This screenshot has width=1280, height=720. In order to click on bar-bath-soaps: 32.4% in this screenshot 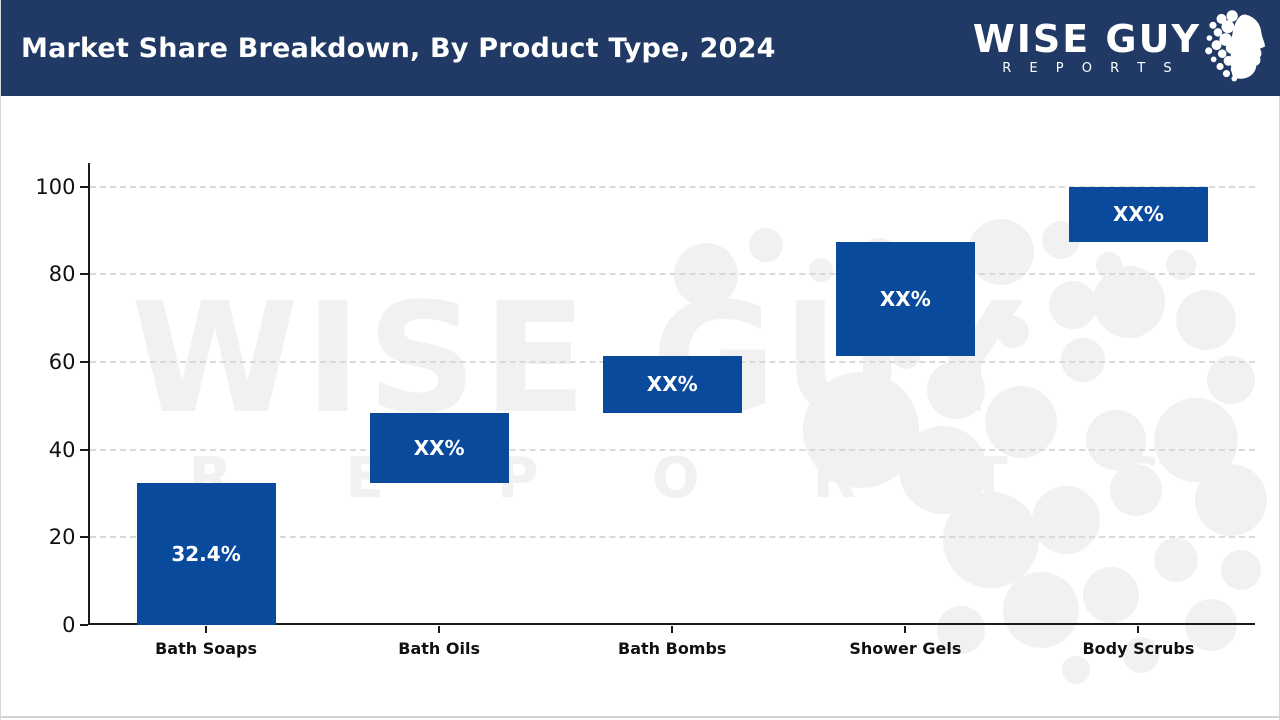, I will do `click(206, 553)`.